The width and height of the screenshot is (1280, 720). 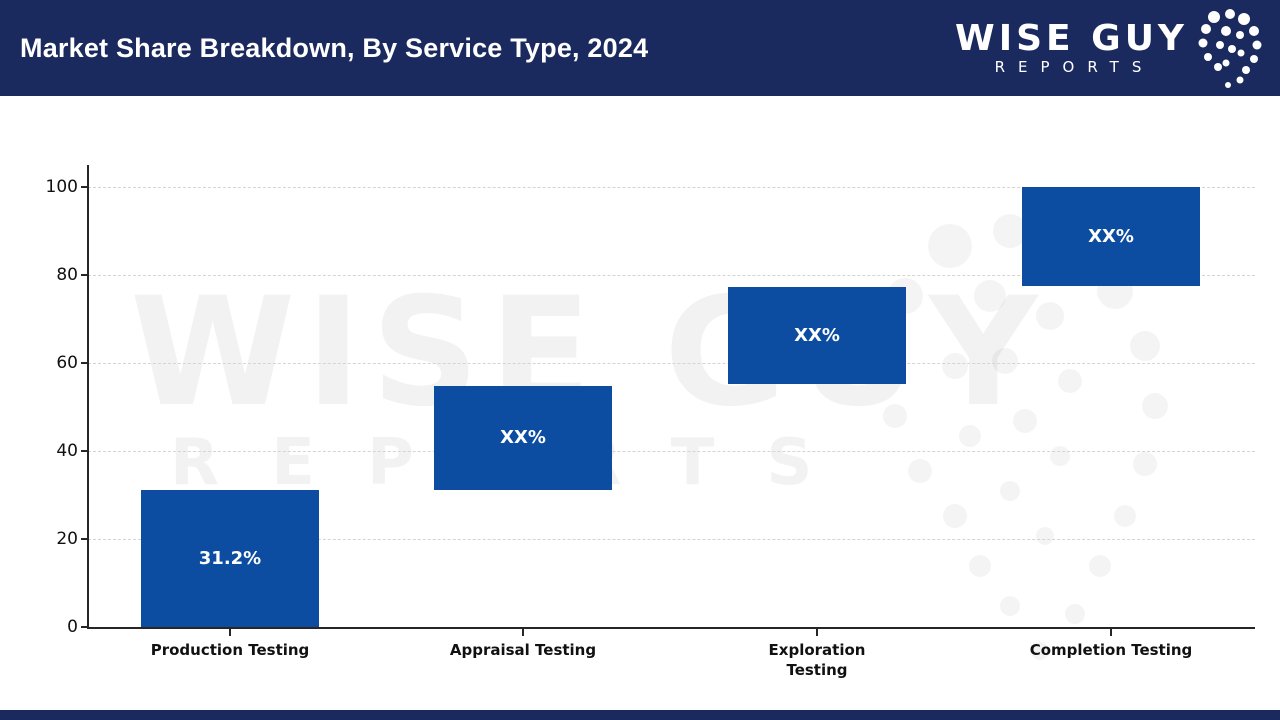 I want to click on y-axis-line, so click(x=88, y=396).